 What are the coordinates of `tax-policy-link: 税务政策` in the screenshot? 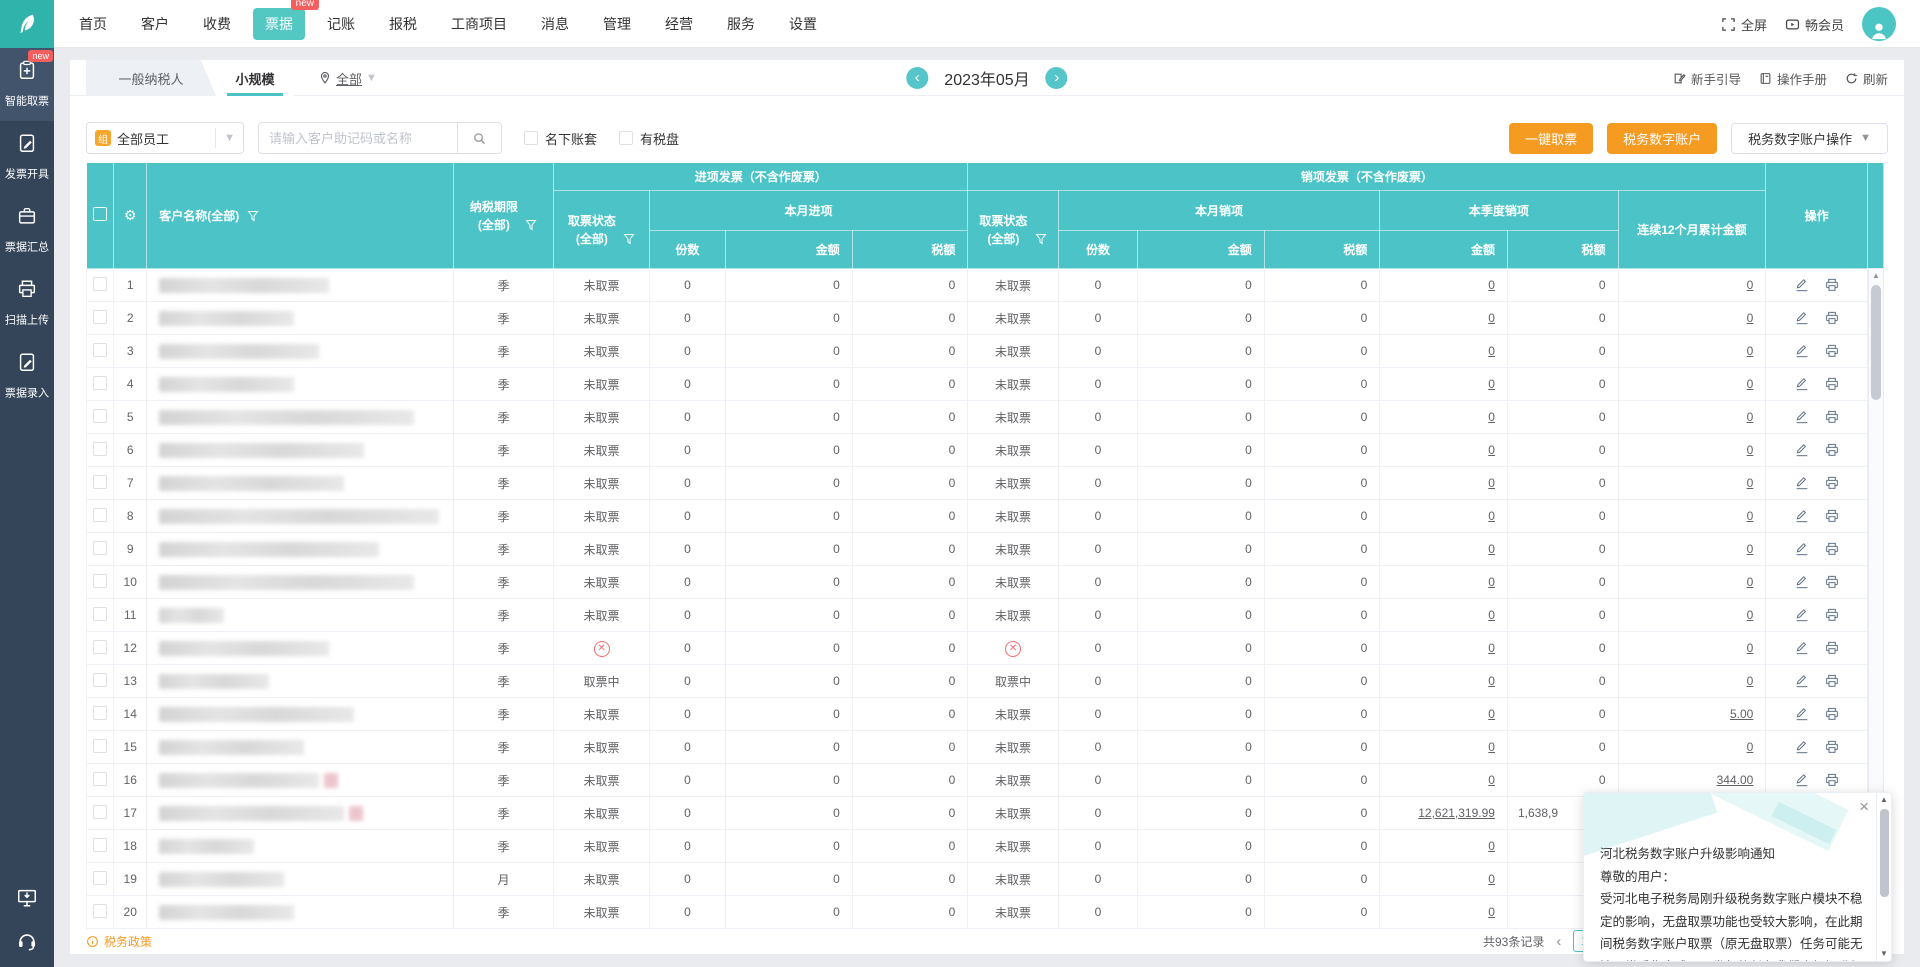 It's located at (119, 941).